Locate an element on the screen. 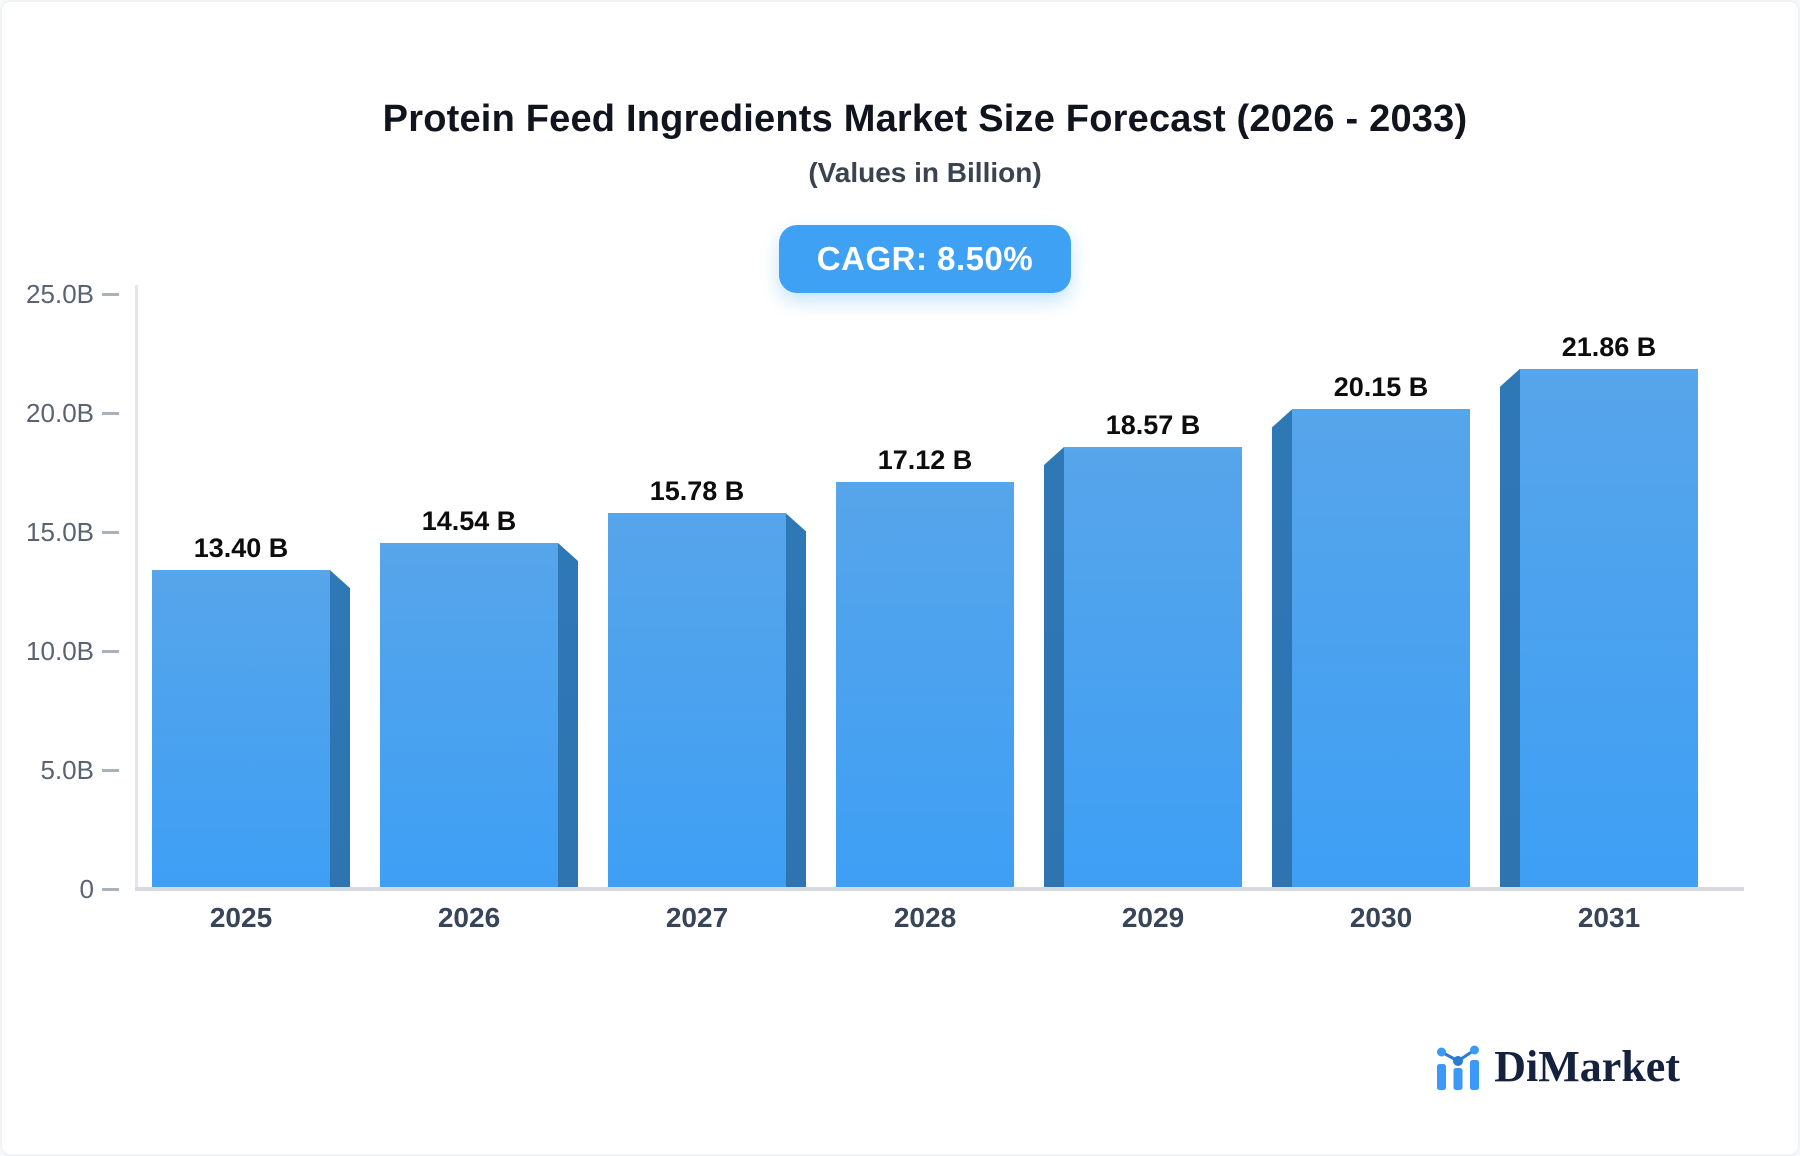 The image size is (1800, 1156). bar-2031 is located at coordinates (1609, 627).